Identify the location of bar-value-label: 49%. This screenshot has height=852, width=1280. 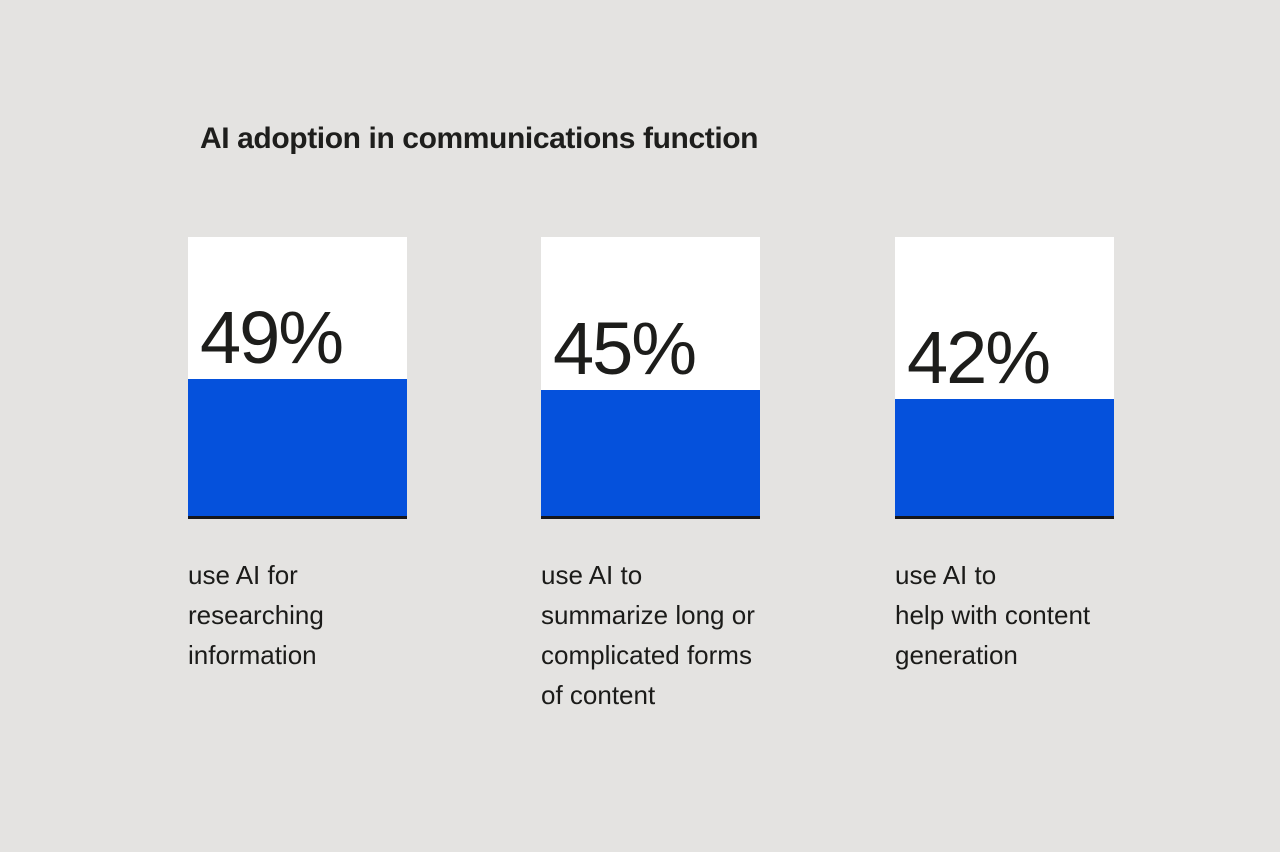
(272, 338).